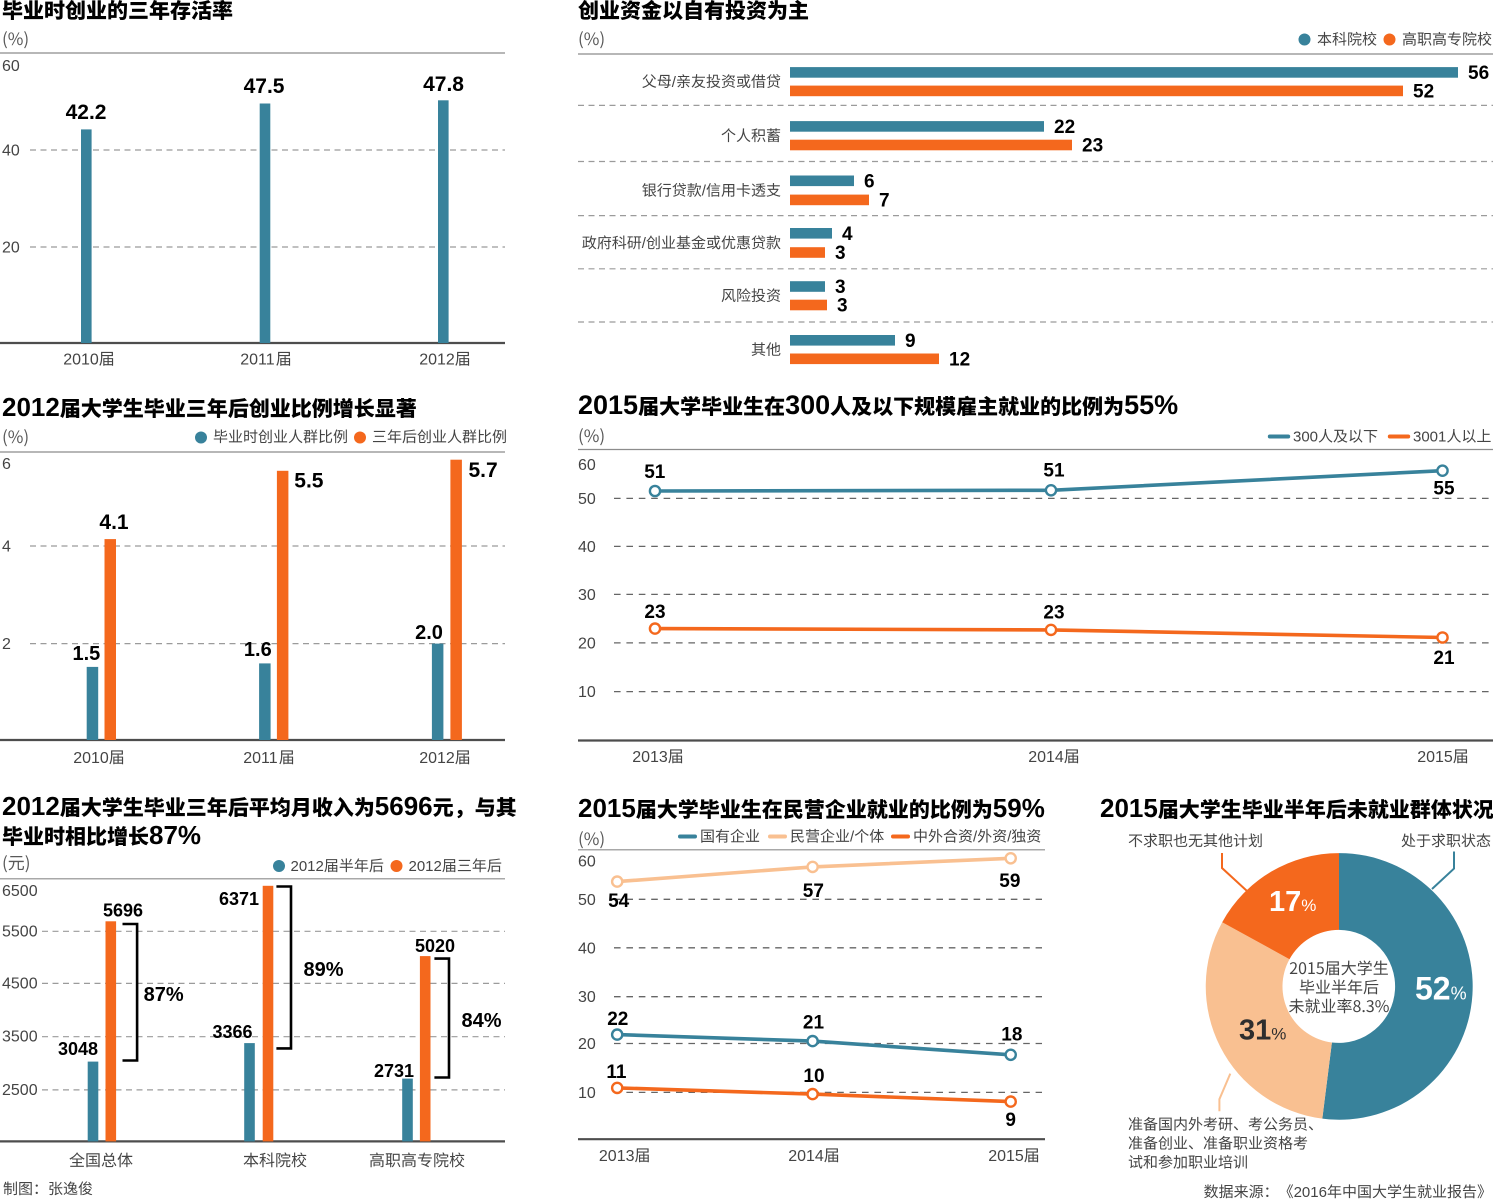 The image size is (1493, 1200). Describe the element at coordinates (87, 654) in the screenshot. I see `svg-text: 1.5` at that location.